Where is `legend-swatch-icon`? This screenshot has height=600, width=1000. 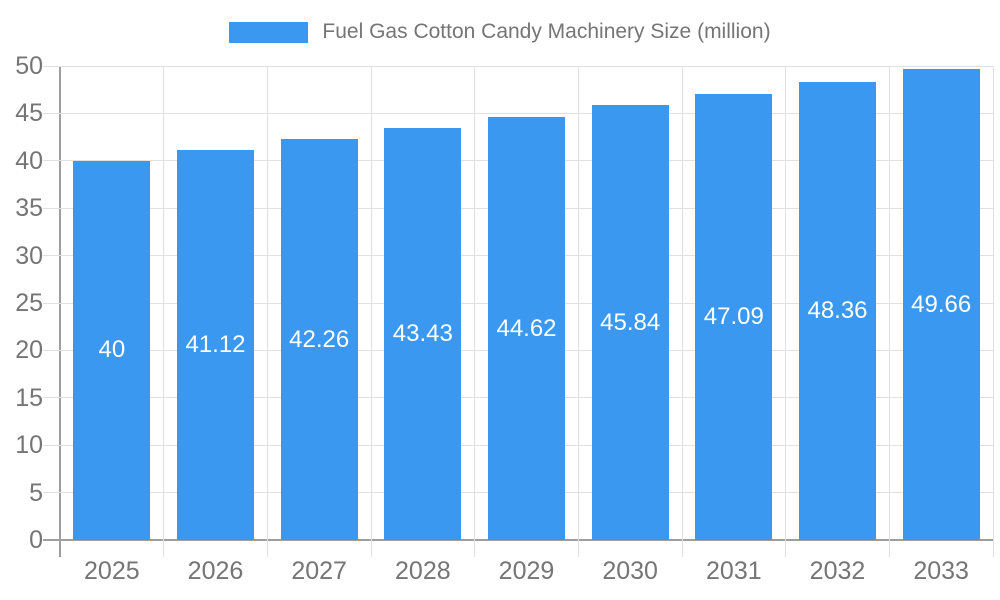 legend-swatch-icon is located at coordinates (269, 32).